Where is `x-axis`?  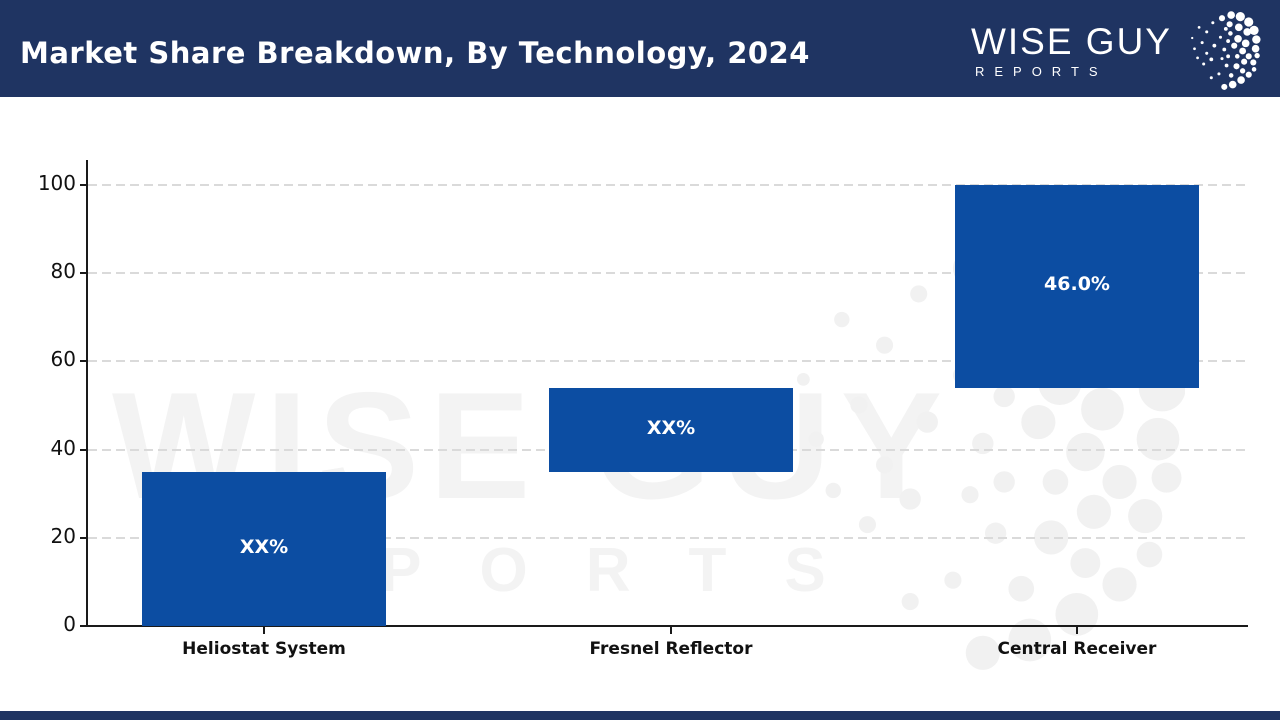 x-axis is located at coordinates (667, 626).